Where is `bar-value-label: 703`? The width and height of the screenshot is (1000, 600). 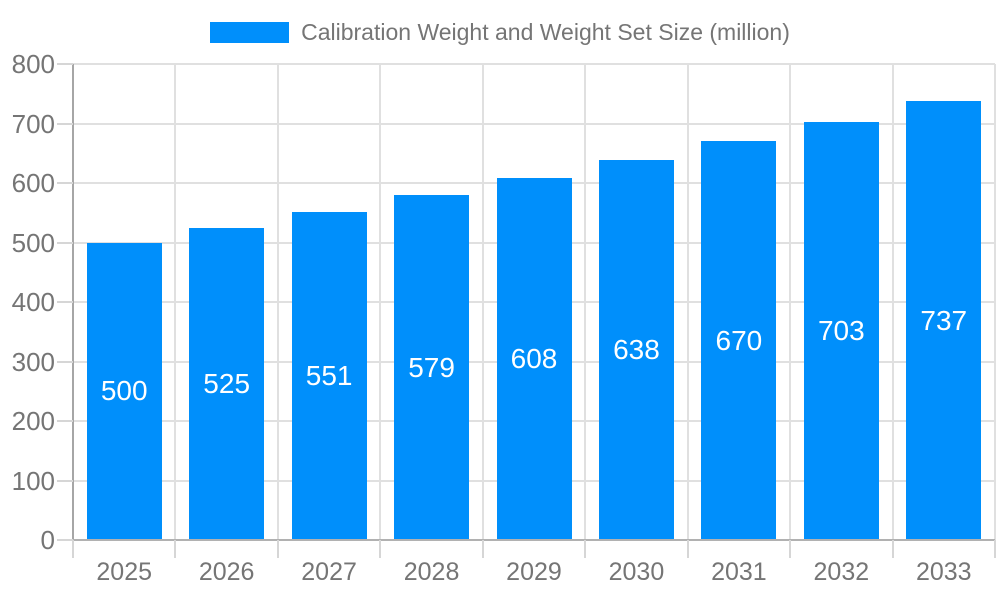
bar-value-label: 703 is located at coordinates (841, 330).